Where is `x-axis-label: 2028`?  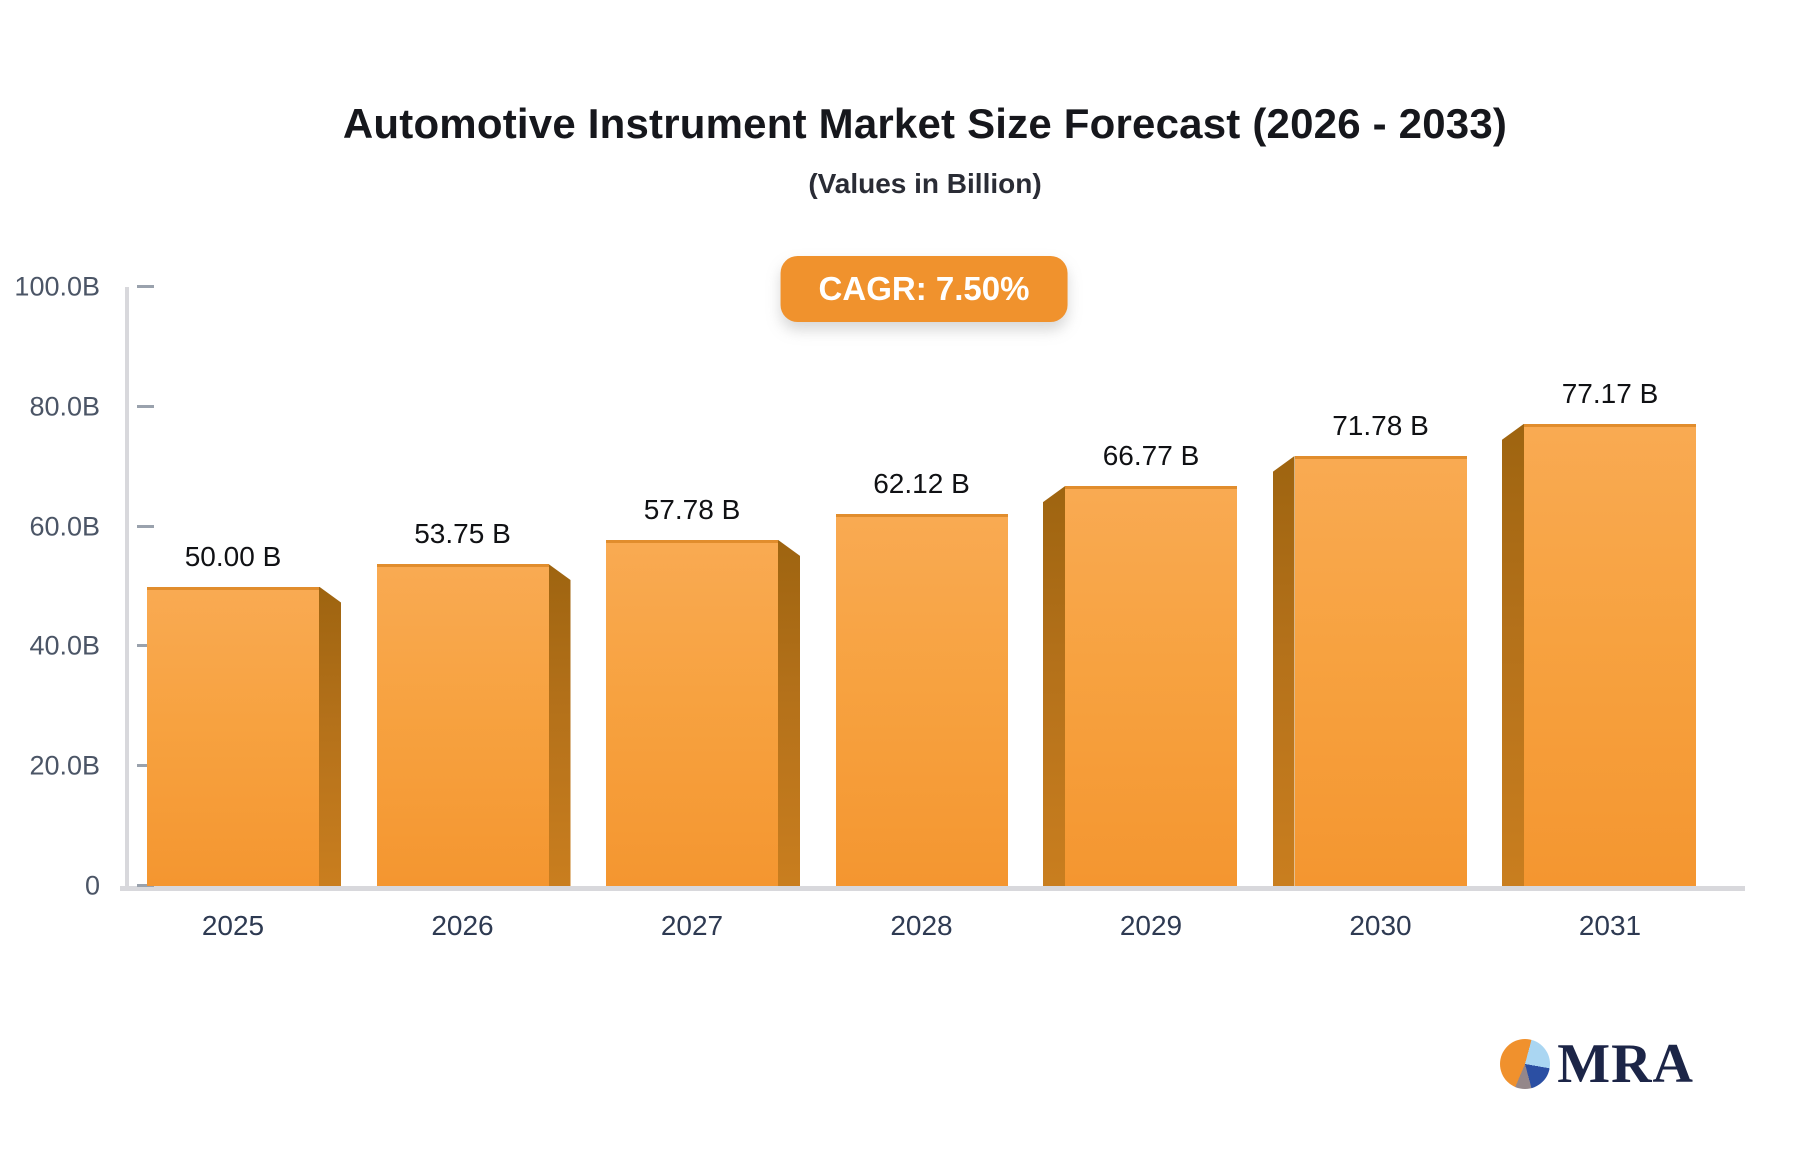
x-axis-label: 2028 is located at coordinates (921, 925).